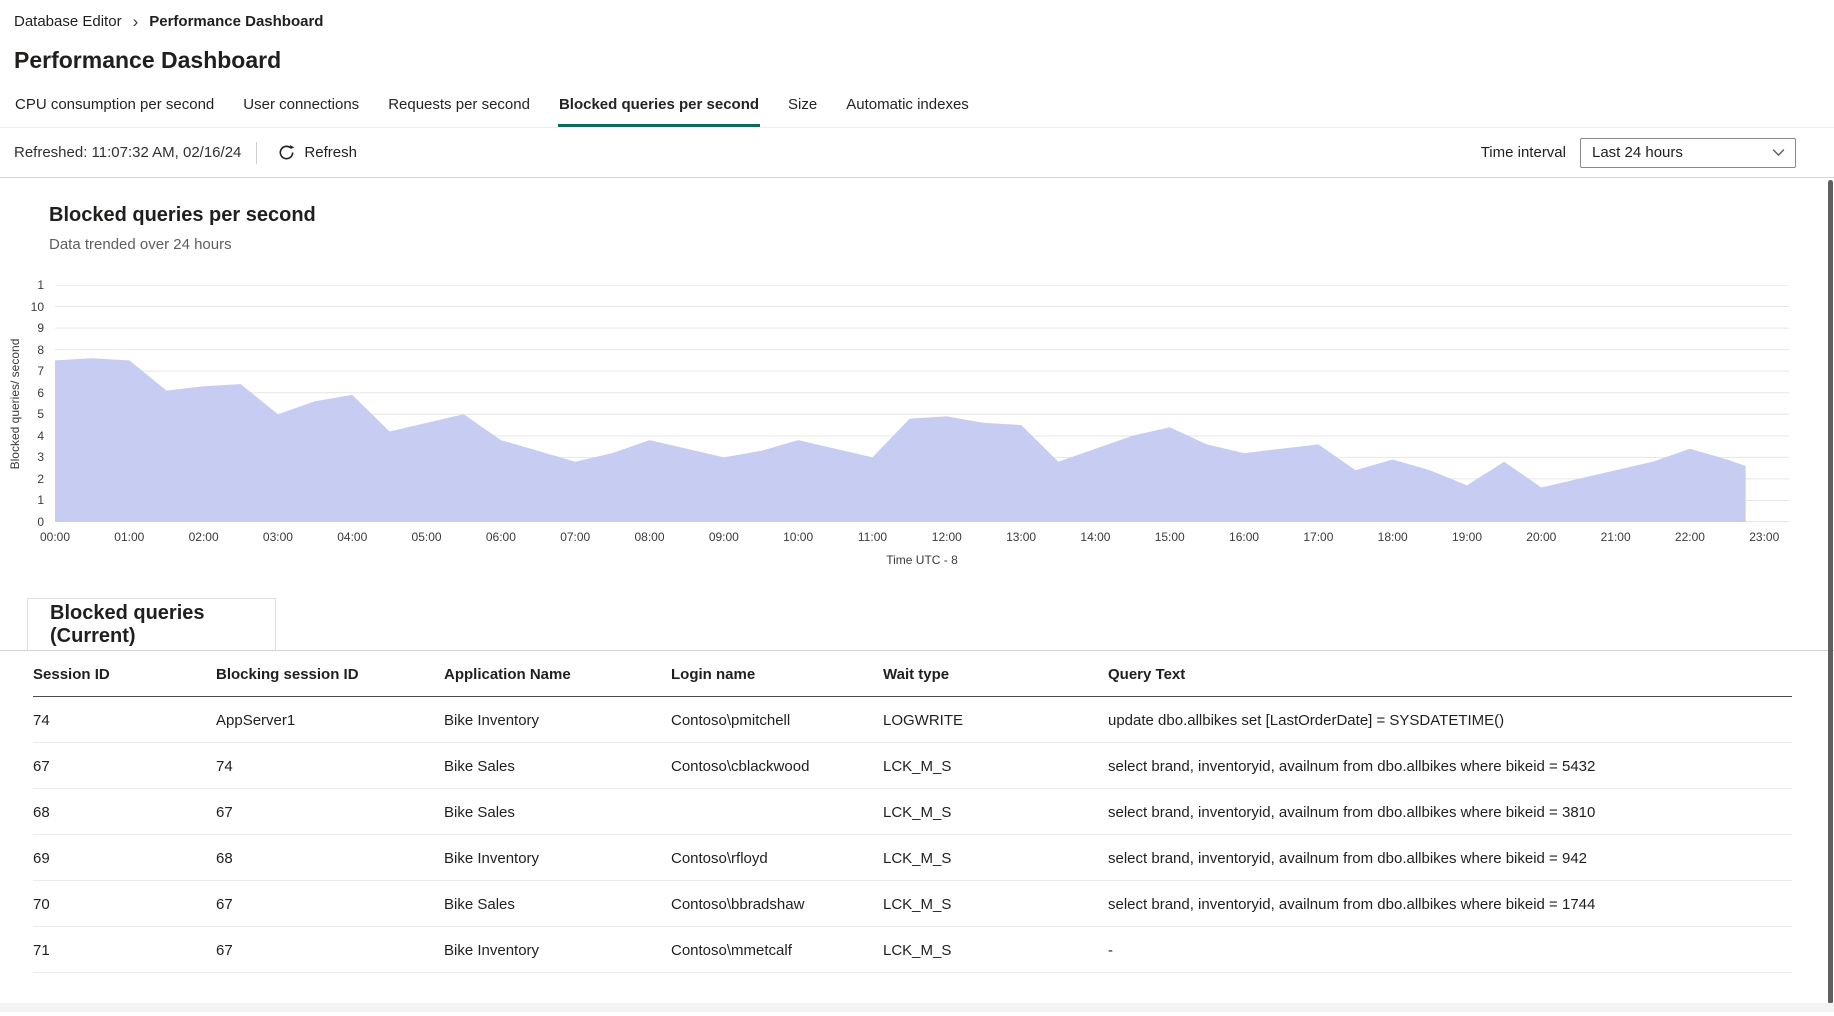 The height and width of the screenshot is (1016, 1834). Describe the element at coordinates (277, 537) in the screenshot. I see `x-tick-label: 03:00` at that location.